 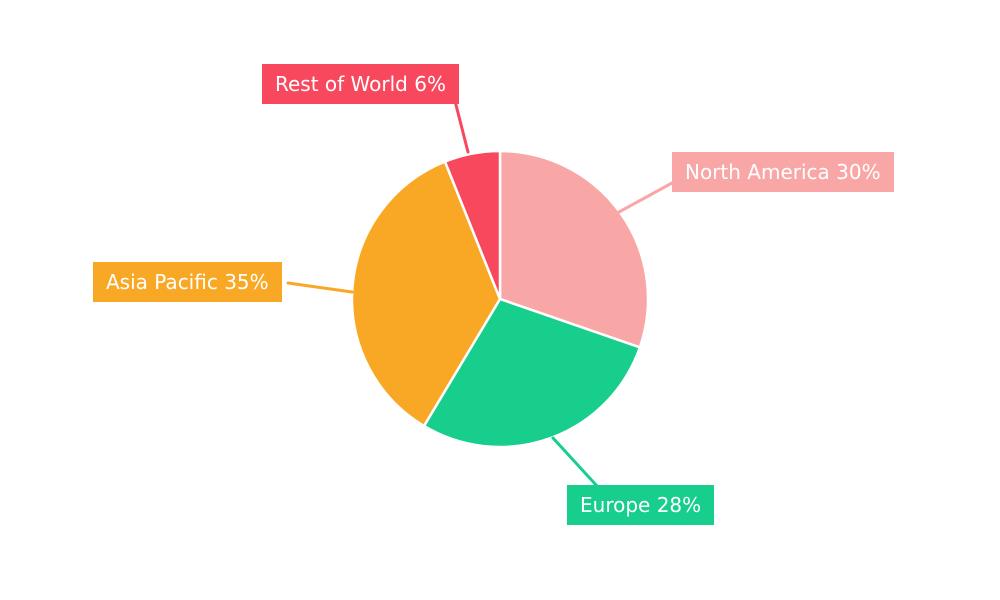 What do you see at coordinates (320, 287) in the screenshot?
I see `leader-line-asia-pacific` at bounding box center [320, 287].